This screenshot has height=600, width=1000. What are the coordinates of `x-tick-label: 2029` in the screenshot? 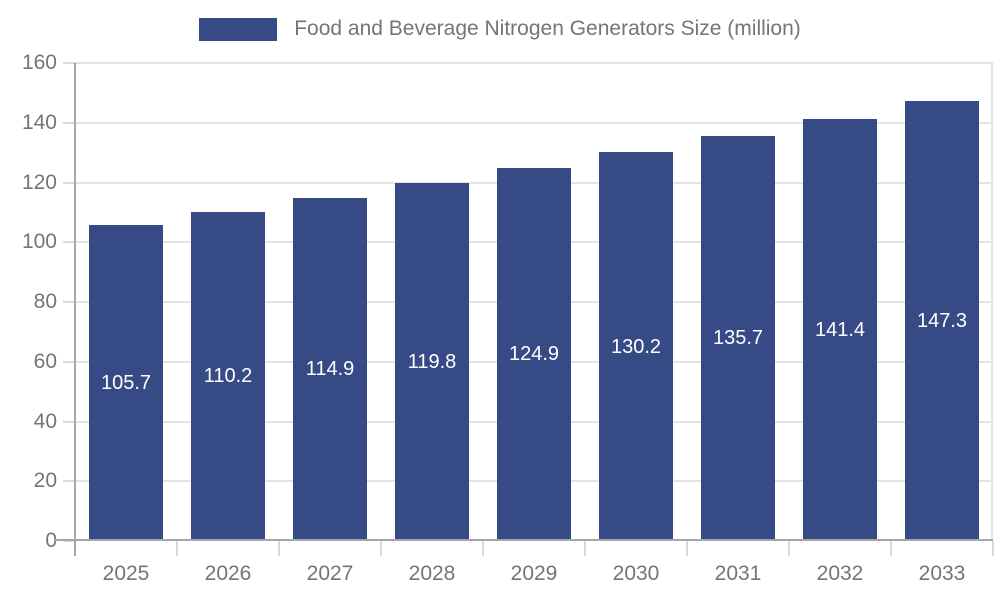 It's located at (534, 573).